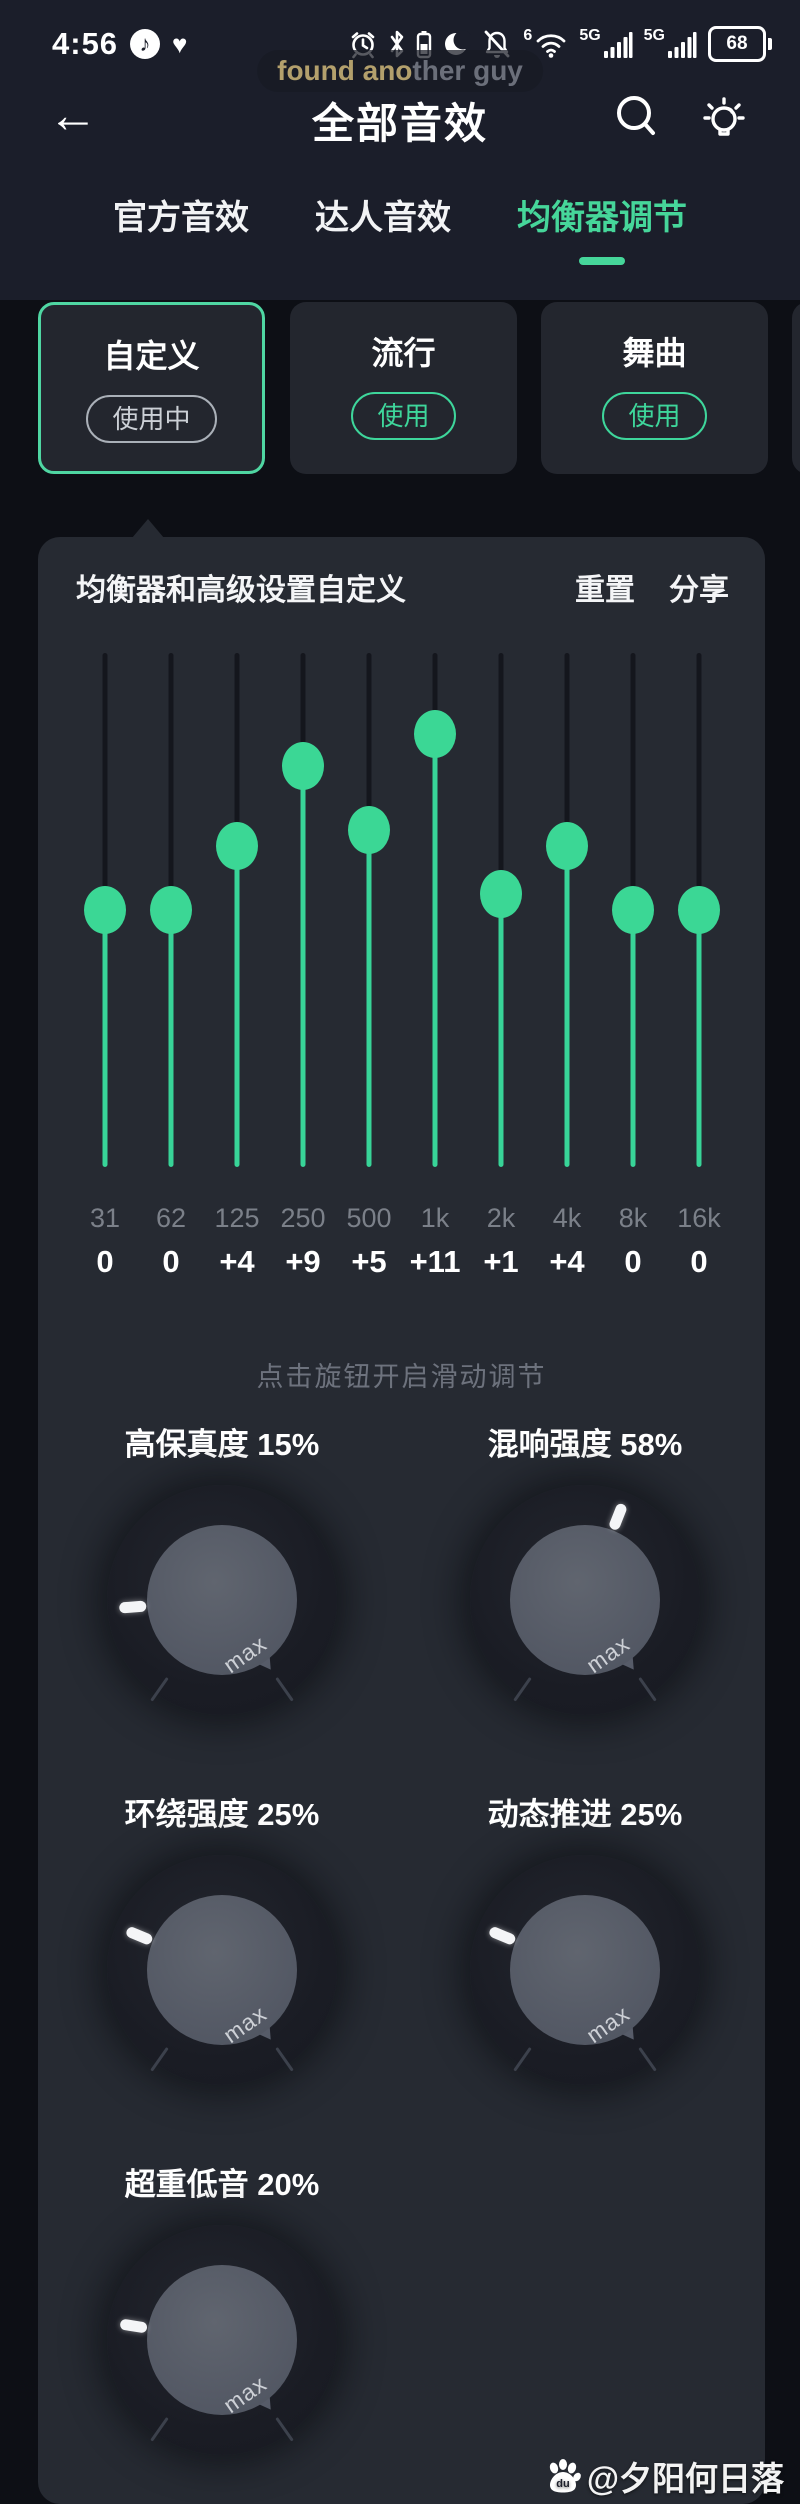 The image size is (800, 2504). What do you see at coordinates (585, 1444) in the screenshot?
I see `knob-label: 混响强度 58%` at bounding box center [585, 1444].